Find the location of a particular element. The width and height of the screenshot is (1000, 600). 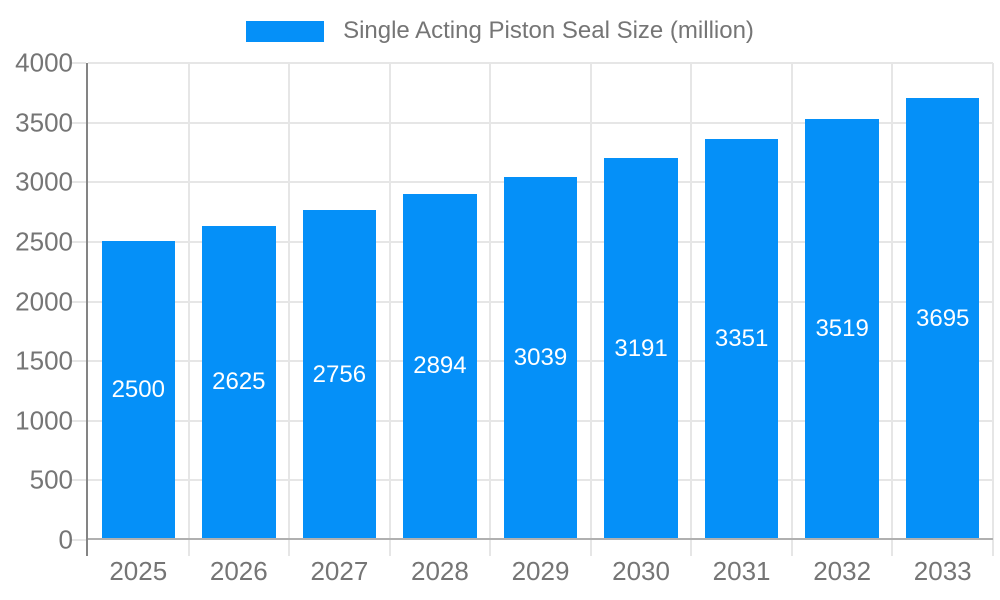

x-axis-label: 2032 is located at coordinates (842, 571).